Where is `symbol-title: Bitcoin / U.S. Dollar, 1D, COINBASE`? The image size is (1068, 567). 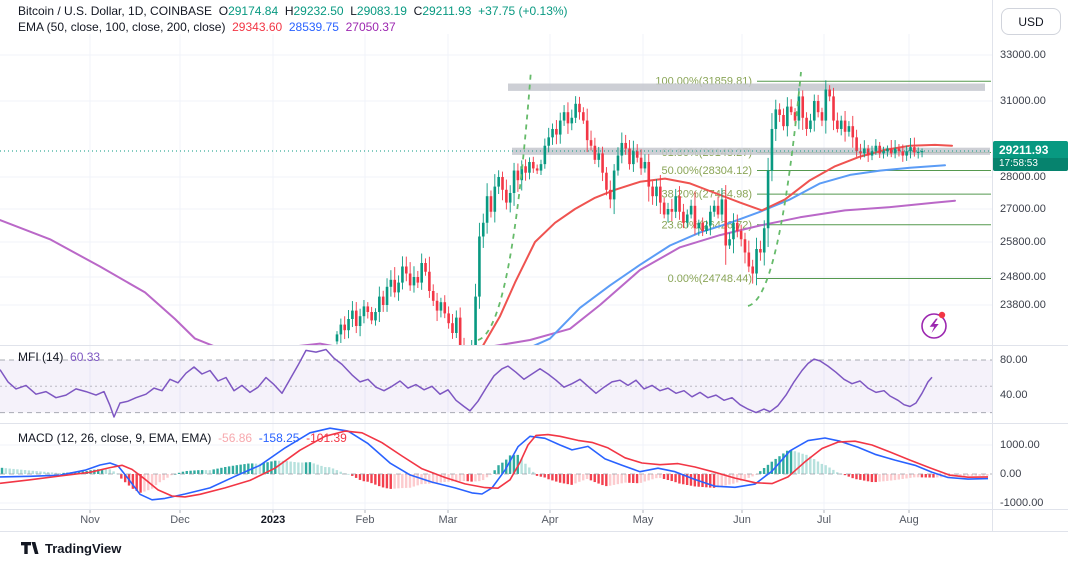 symbol-title: Bitcoin / U.S. Dollar, 1D, COINBASE is located at coordinates (115, 11).